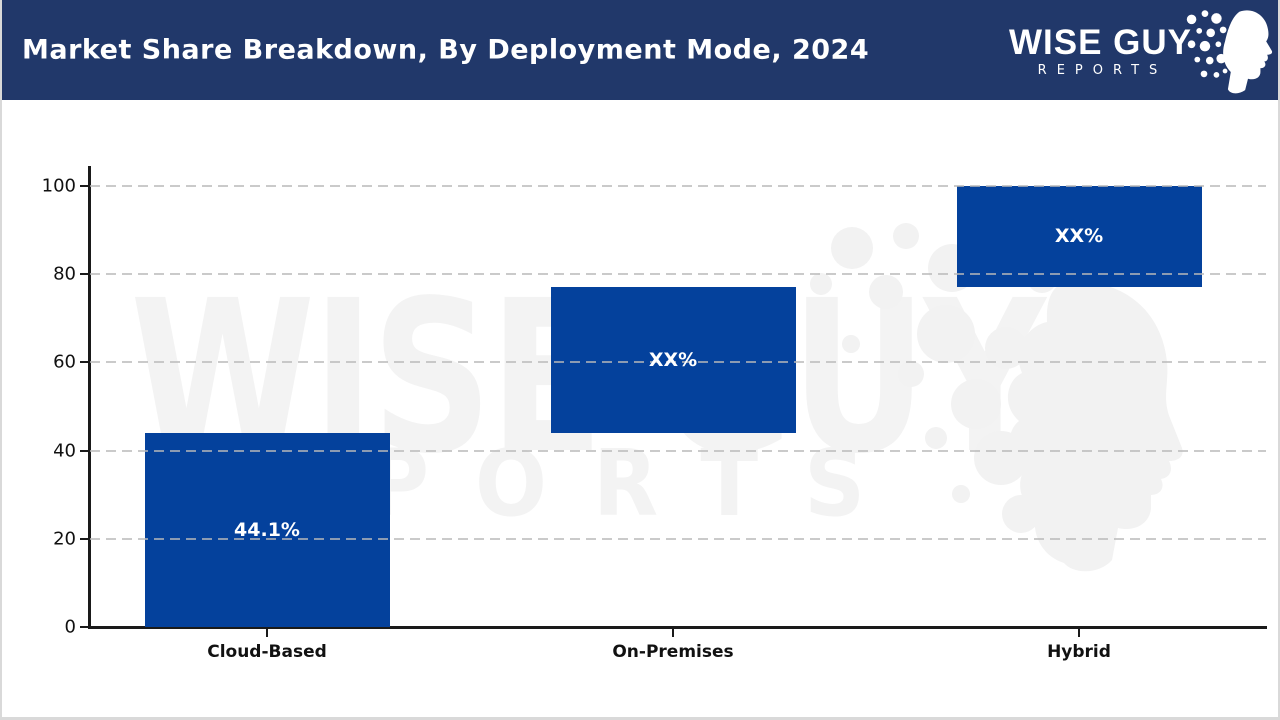 The height and width of the screenshot is (720, 1280). What do you see at coordinates (89, 397) in the screenshot?
I see `y-axis-line` at bounding box center [89, 397].